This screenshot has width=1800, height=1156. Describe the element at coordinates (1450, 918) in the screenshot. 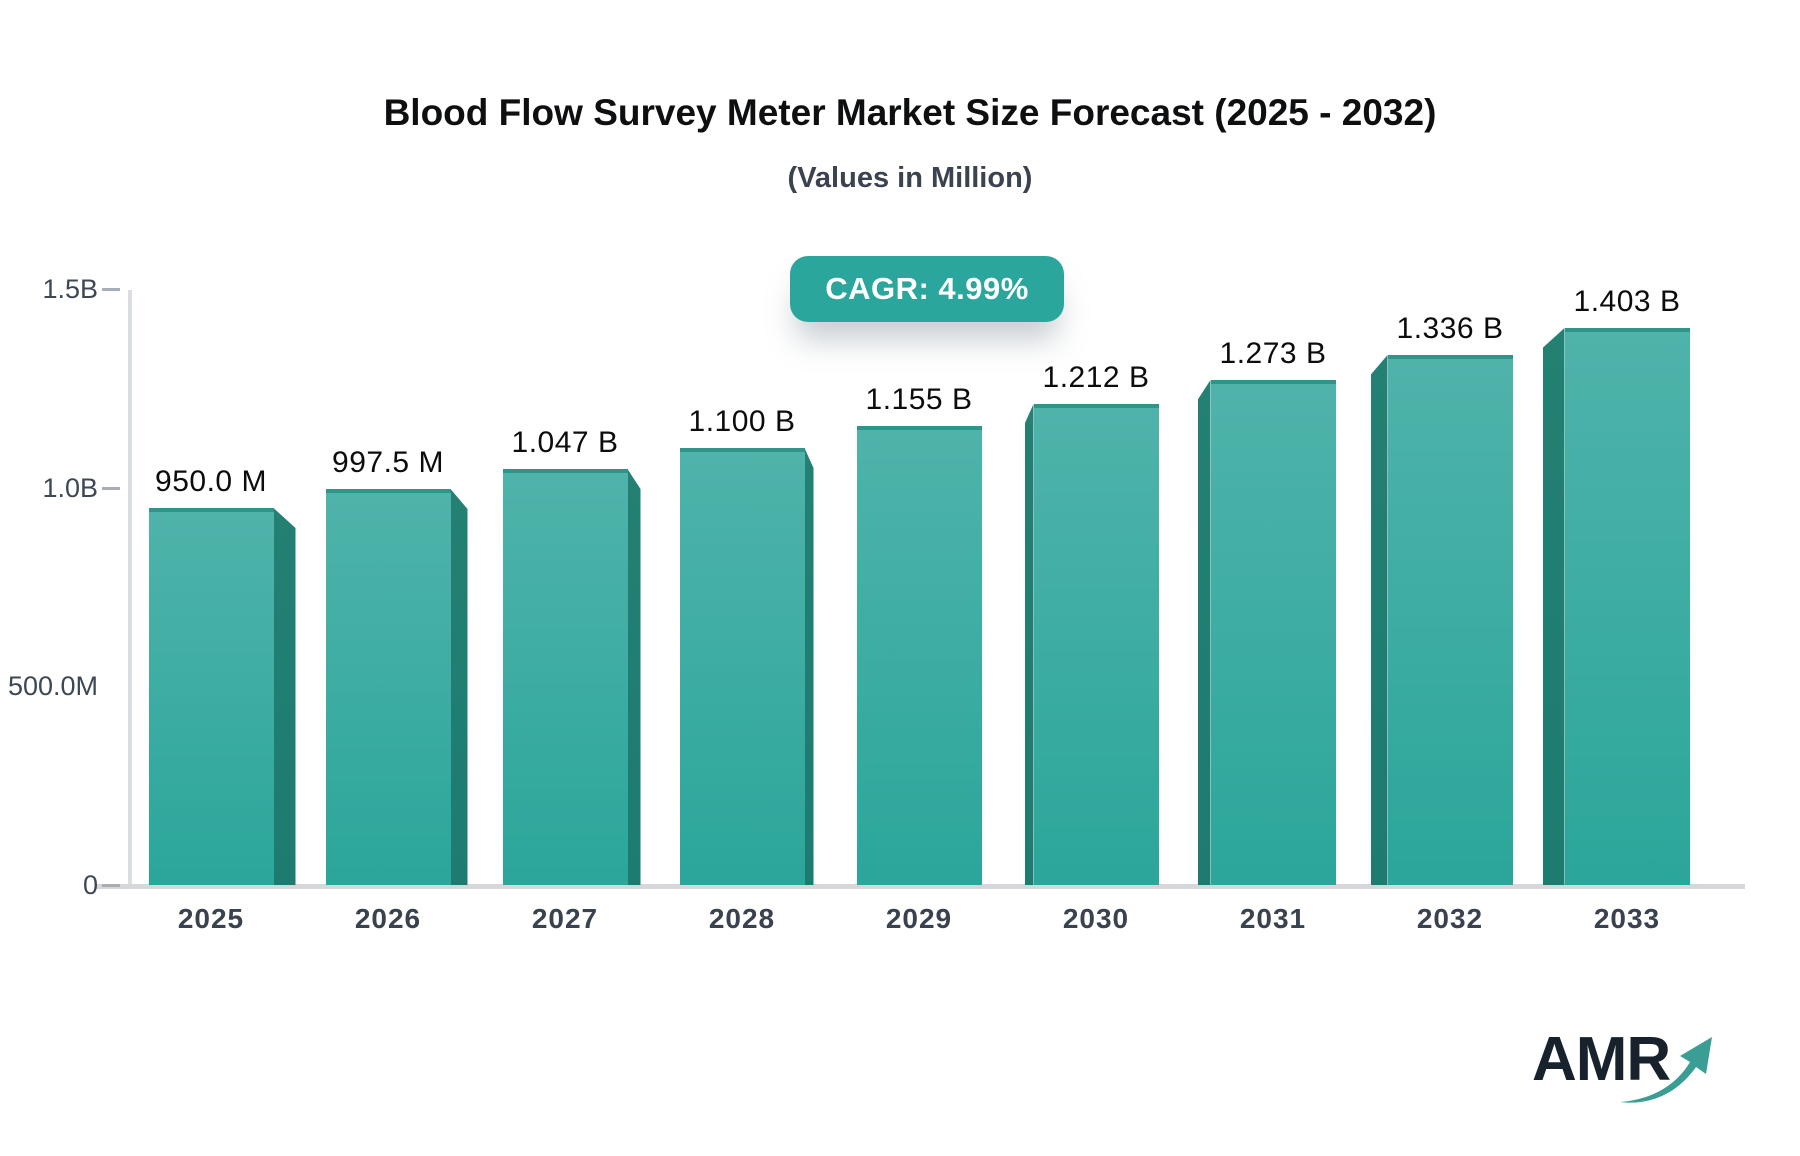

I see `x-axis-label-2032: 2032` at that location.